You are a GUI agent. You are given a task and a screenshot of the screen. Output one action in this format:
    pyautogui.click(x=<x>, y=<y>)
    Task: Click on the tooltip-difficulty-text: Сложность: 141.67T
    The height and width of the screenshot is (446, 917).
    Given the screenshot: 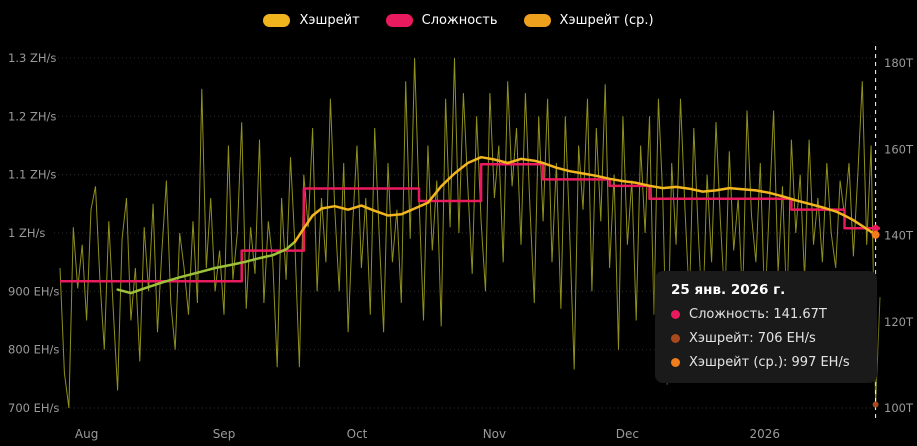 What is the action you would take?
    pyautogui.click(x=758, y=314)
    